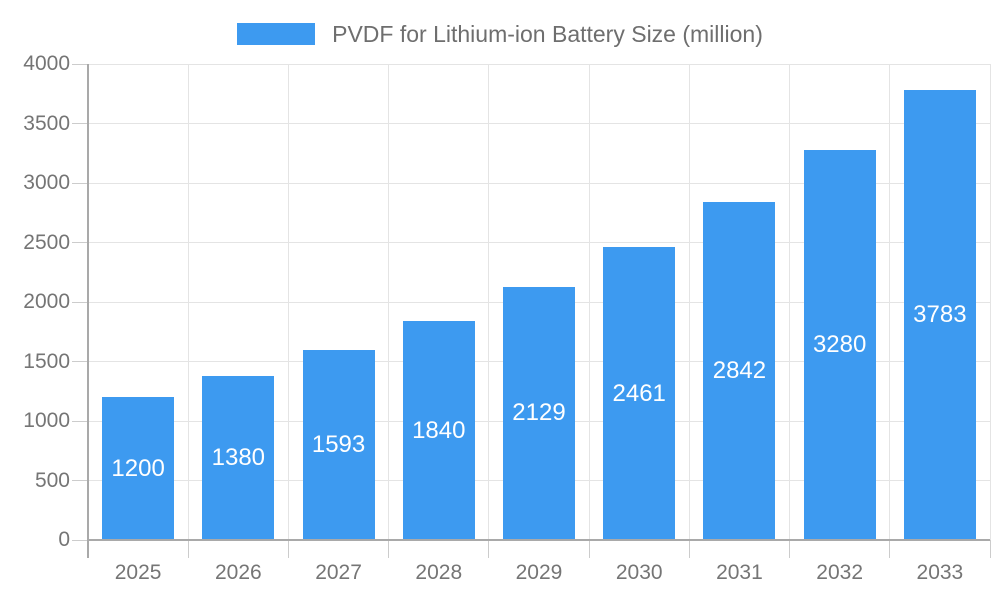 This screenshot has height=600, width=1000. I want to click on bar-value-label: 2461, so click(639, 393).